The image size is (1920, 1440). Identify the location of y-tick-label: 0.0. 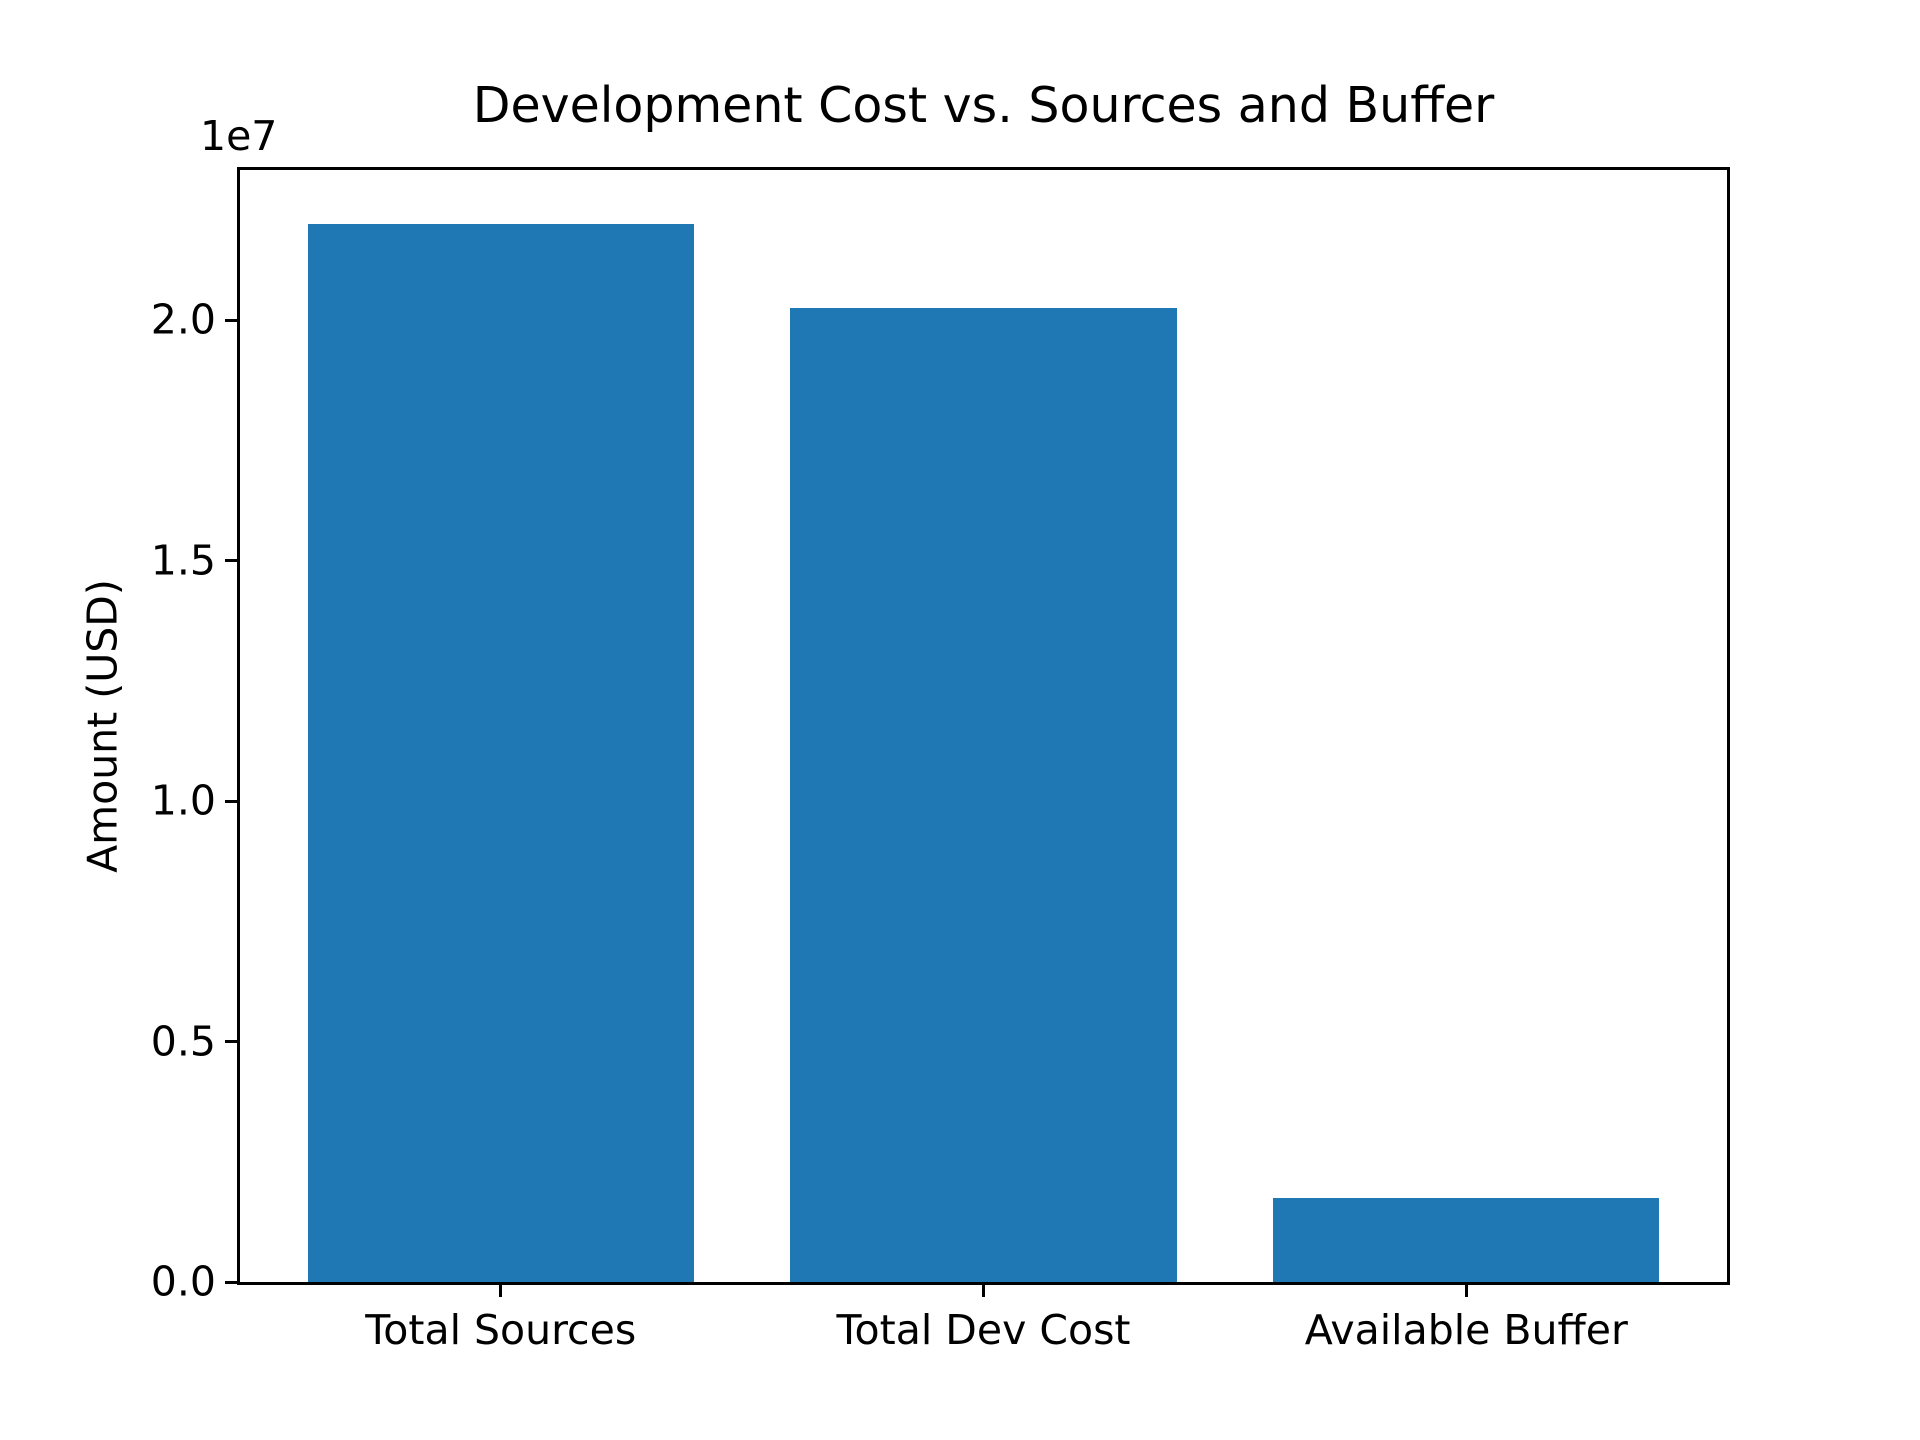
(183, 1281).